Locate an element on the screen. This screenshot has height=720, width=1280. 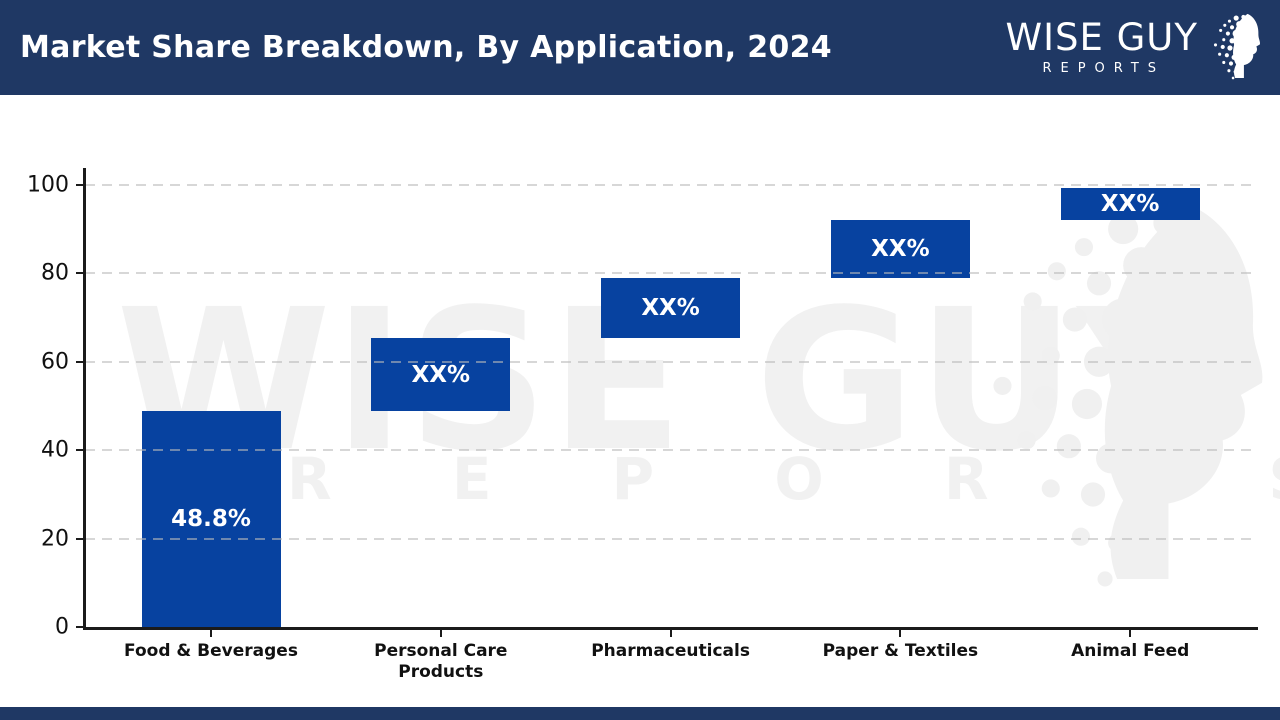
logo-subtext: REPORTS is located at coordinates (1104, 68).